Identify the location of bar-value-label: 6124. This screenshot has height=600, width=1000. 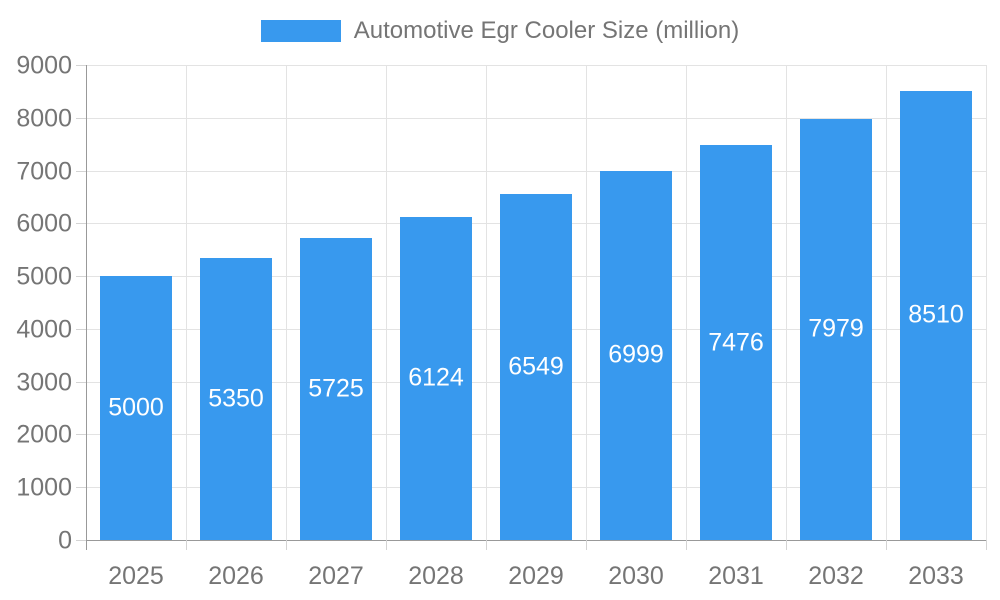
(436, 377).